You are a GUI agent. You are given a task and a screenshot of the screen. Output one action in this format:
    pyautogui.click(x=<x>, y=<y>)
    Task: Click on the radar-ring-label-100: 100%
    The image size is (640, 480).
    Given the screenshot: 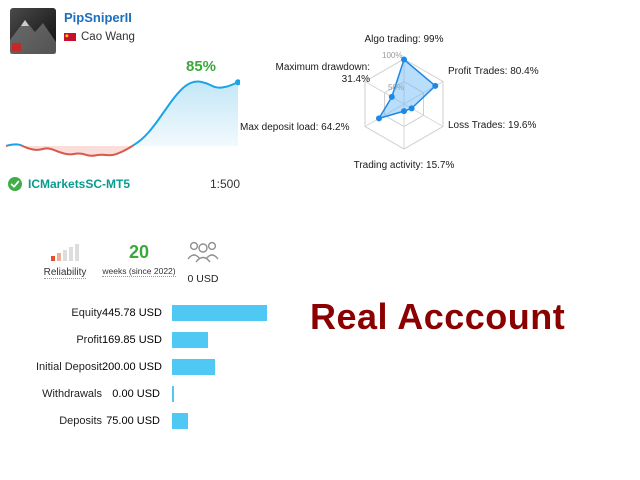 What is the action you would take?
    pyautogui.click(x=392, y=55)
    